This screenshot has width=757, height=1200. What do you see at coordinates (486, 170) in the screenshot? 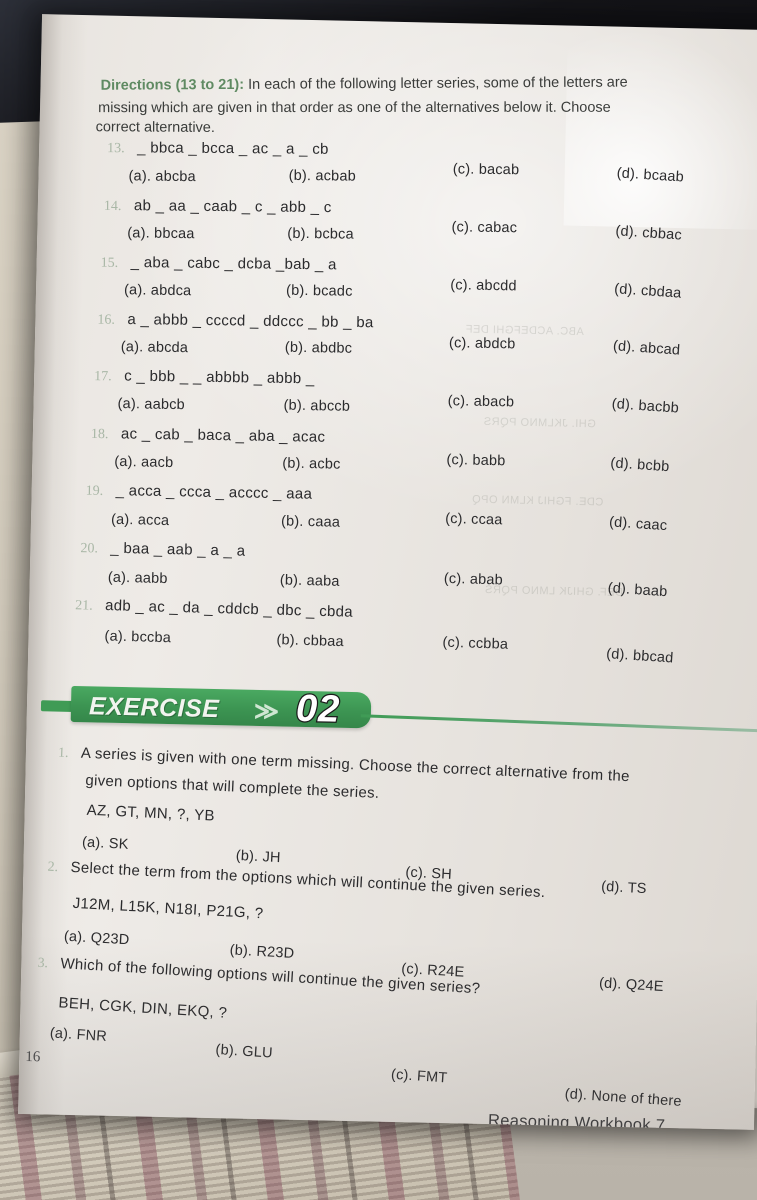
I see `option-c: (c). bacab` at bounding box center [486, 170].